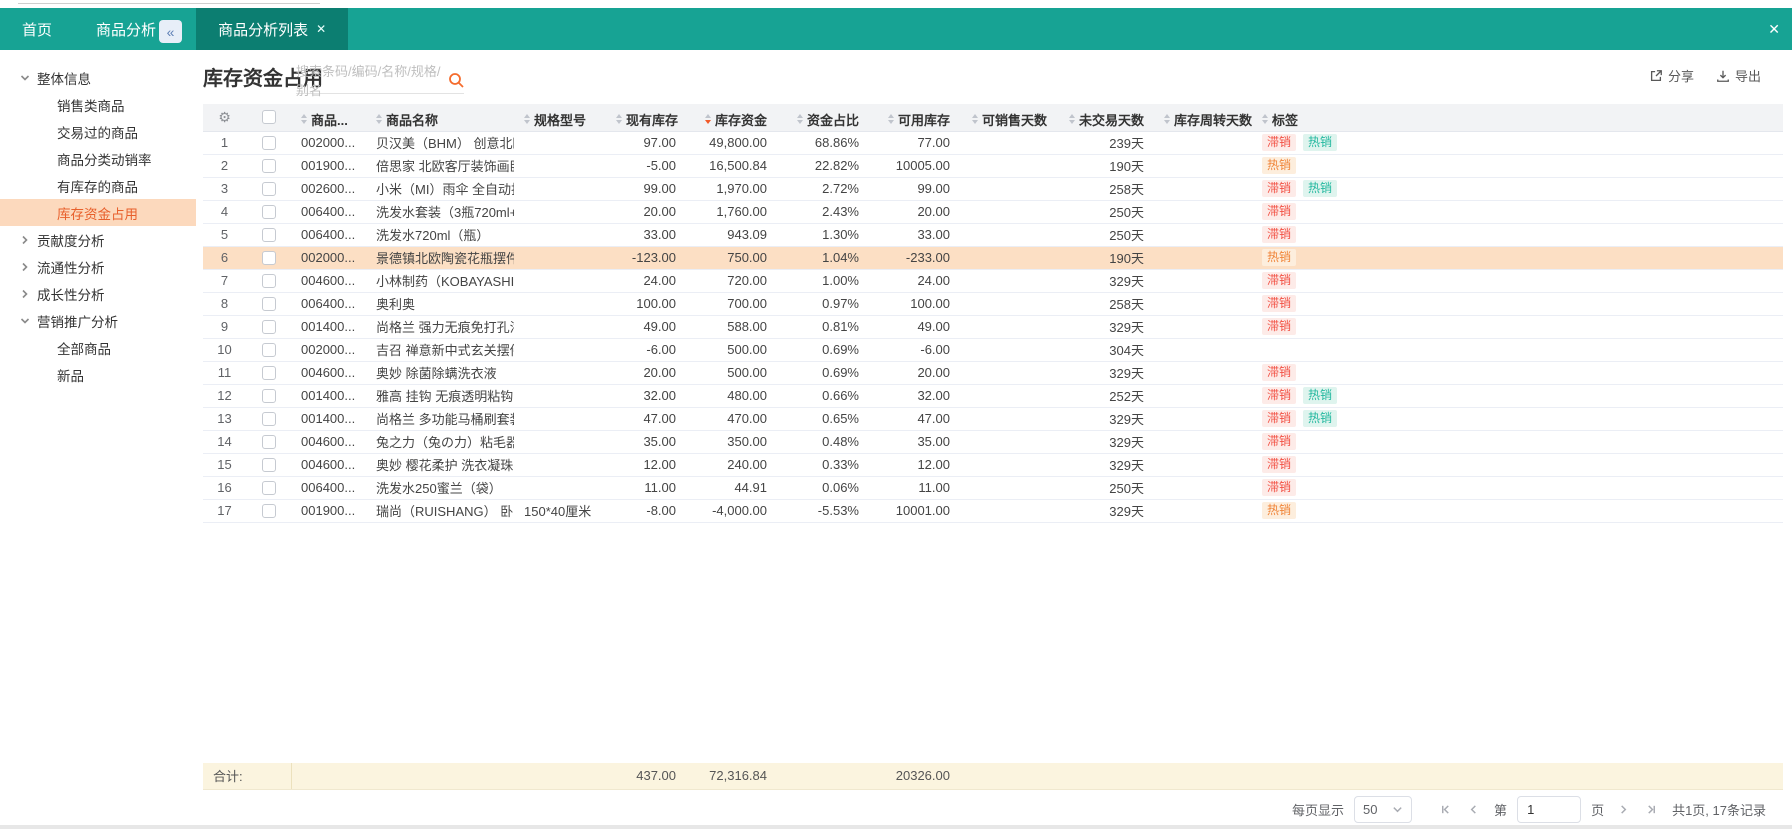 The width and height of the screenshot is (1792, 829). What do you see at coordinates (440, 327) in the screenshot?
I see `cell-name: 尚格兰 强力无痕免打孔浴室` at bounding box center [440, 327].